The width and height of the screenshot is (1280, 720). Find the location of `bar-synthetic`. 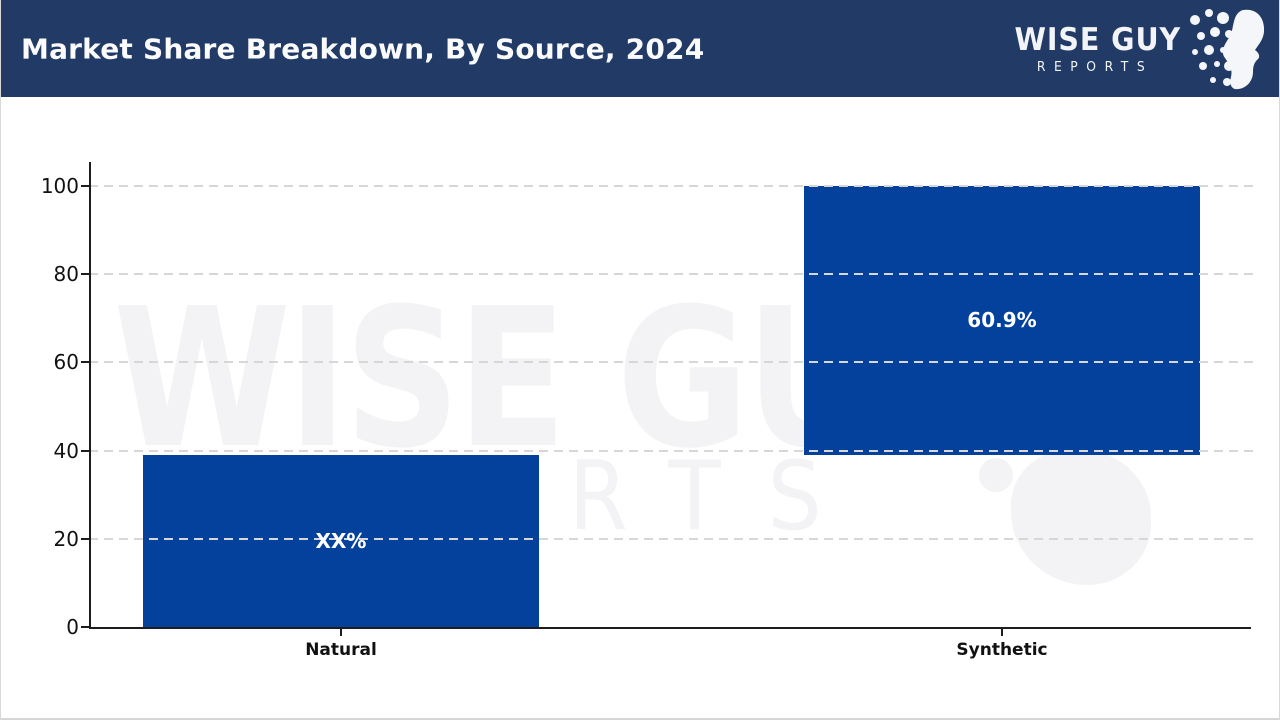

bar-synthetic is located at coordinates (1002, 320).